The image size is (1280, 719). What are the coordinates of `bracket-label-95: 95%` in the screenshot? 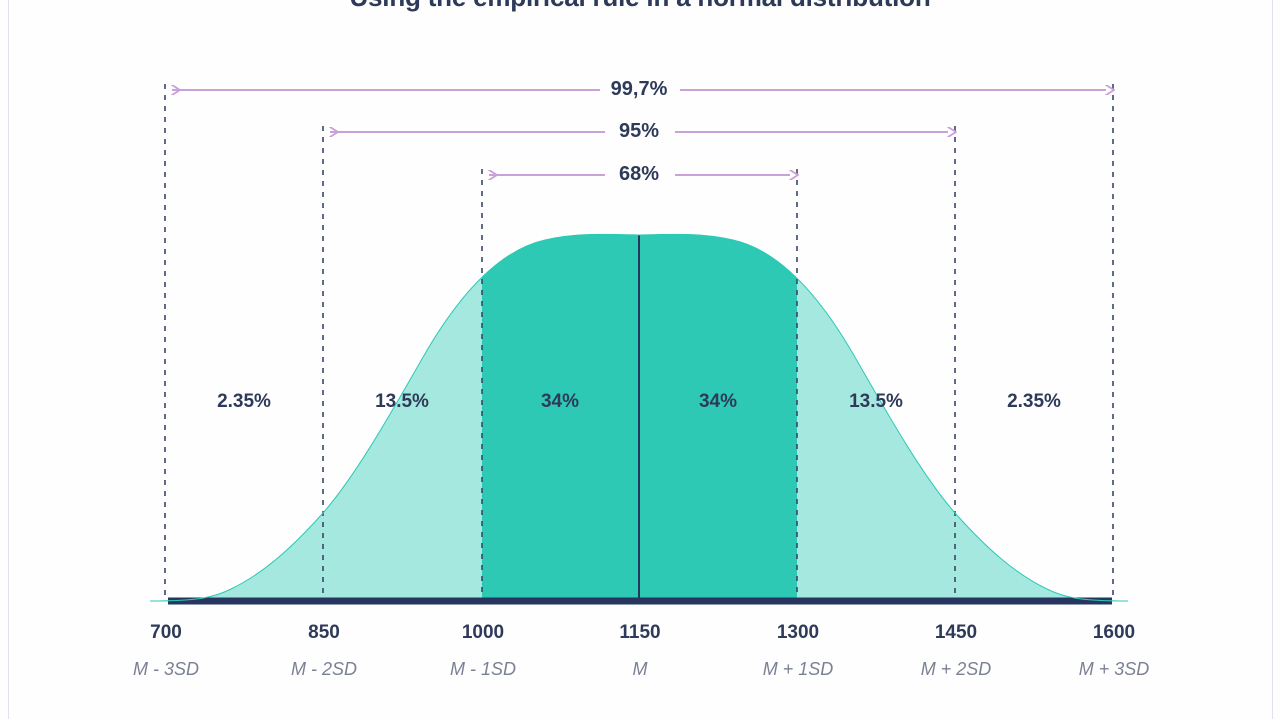 It's located at (639, 131).